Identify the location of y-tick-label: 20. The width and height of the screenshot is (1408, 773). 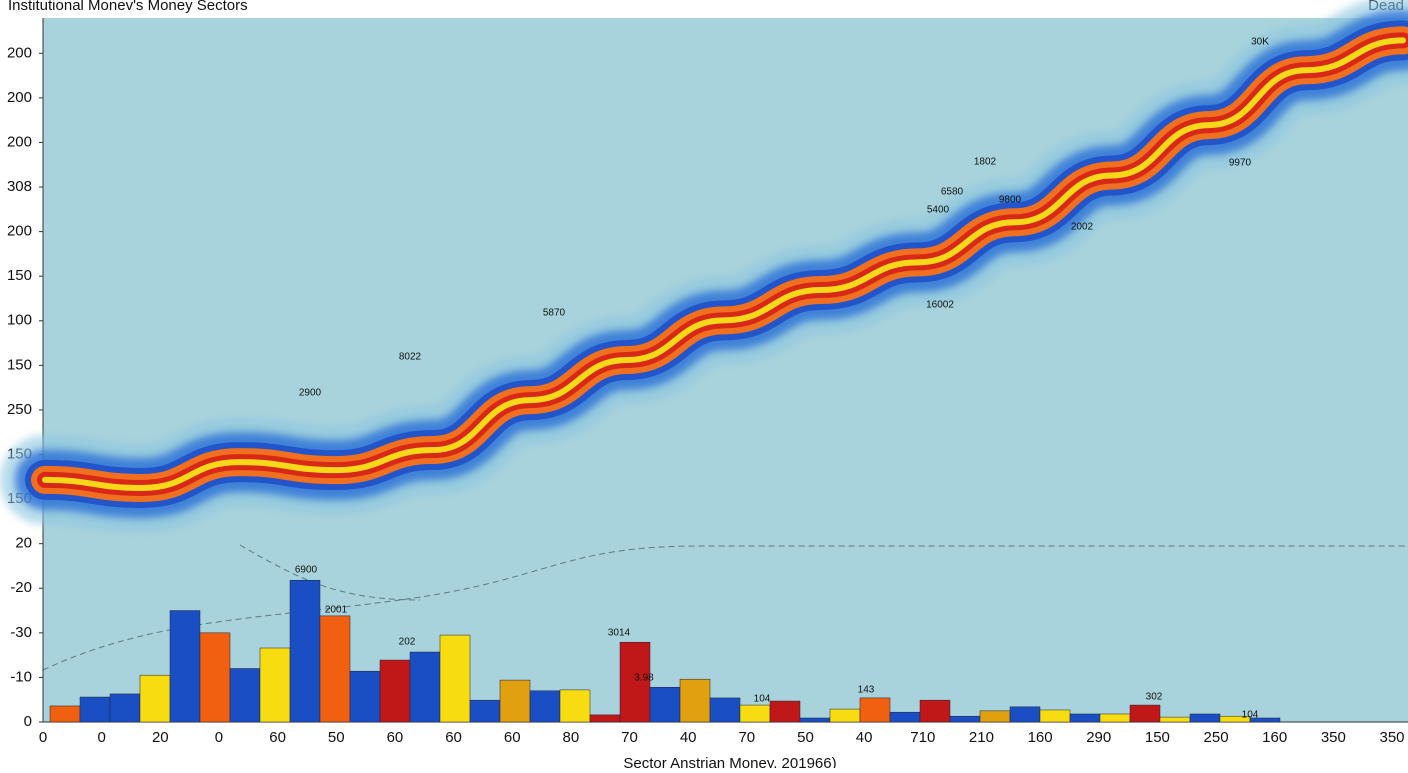
(23, 543).